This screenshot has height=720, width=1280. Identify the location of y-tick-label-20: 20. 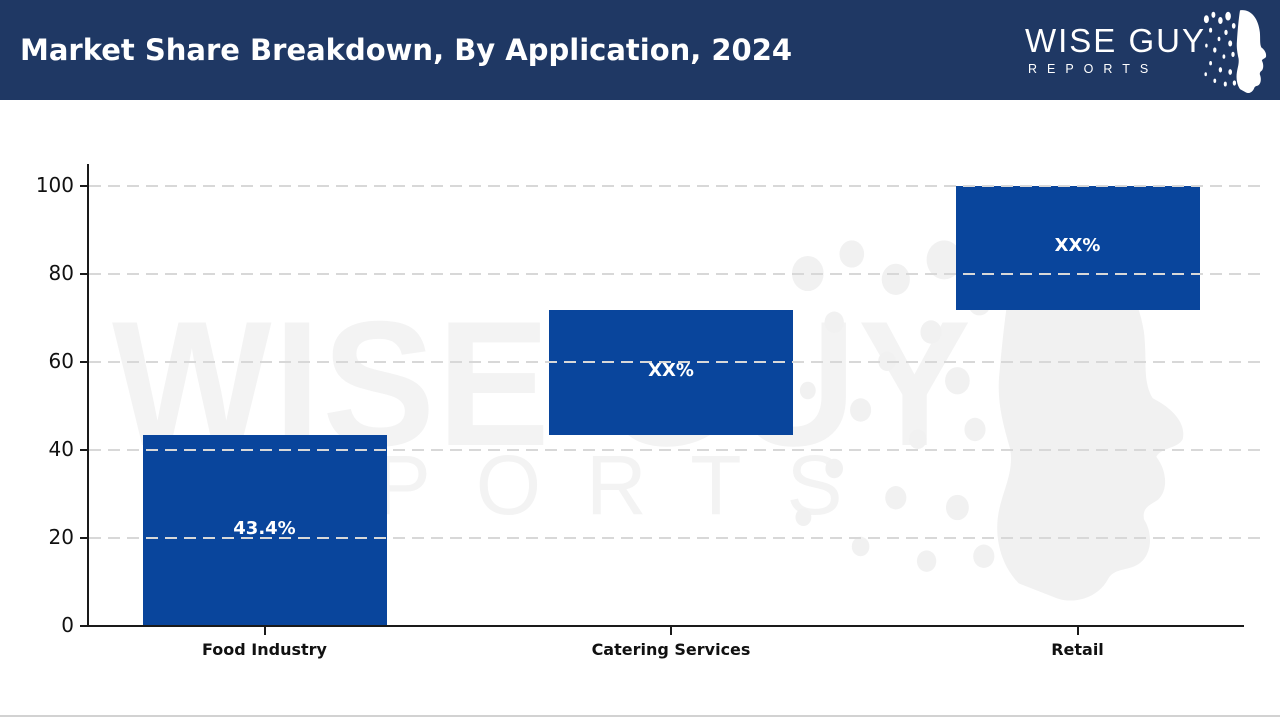
(61, 537).